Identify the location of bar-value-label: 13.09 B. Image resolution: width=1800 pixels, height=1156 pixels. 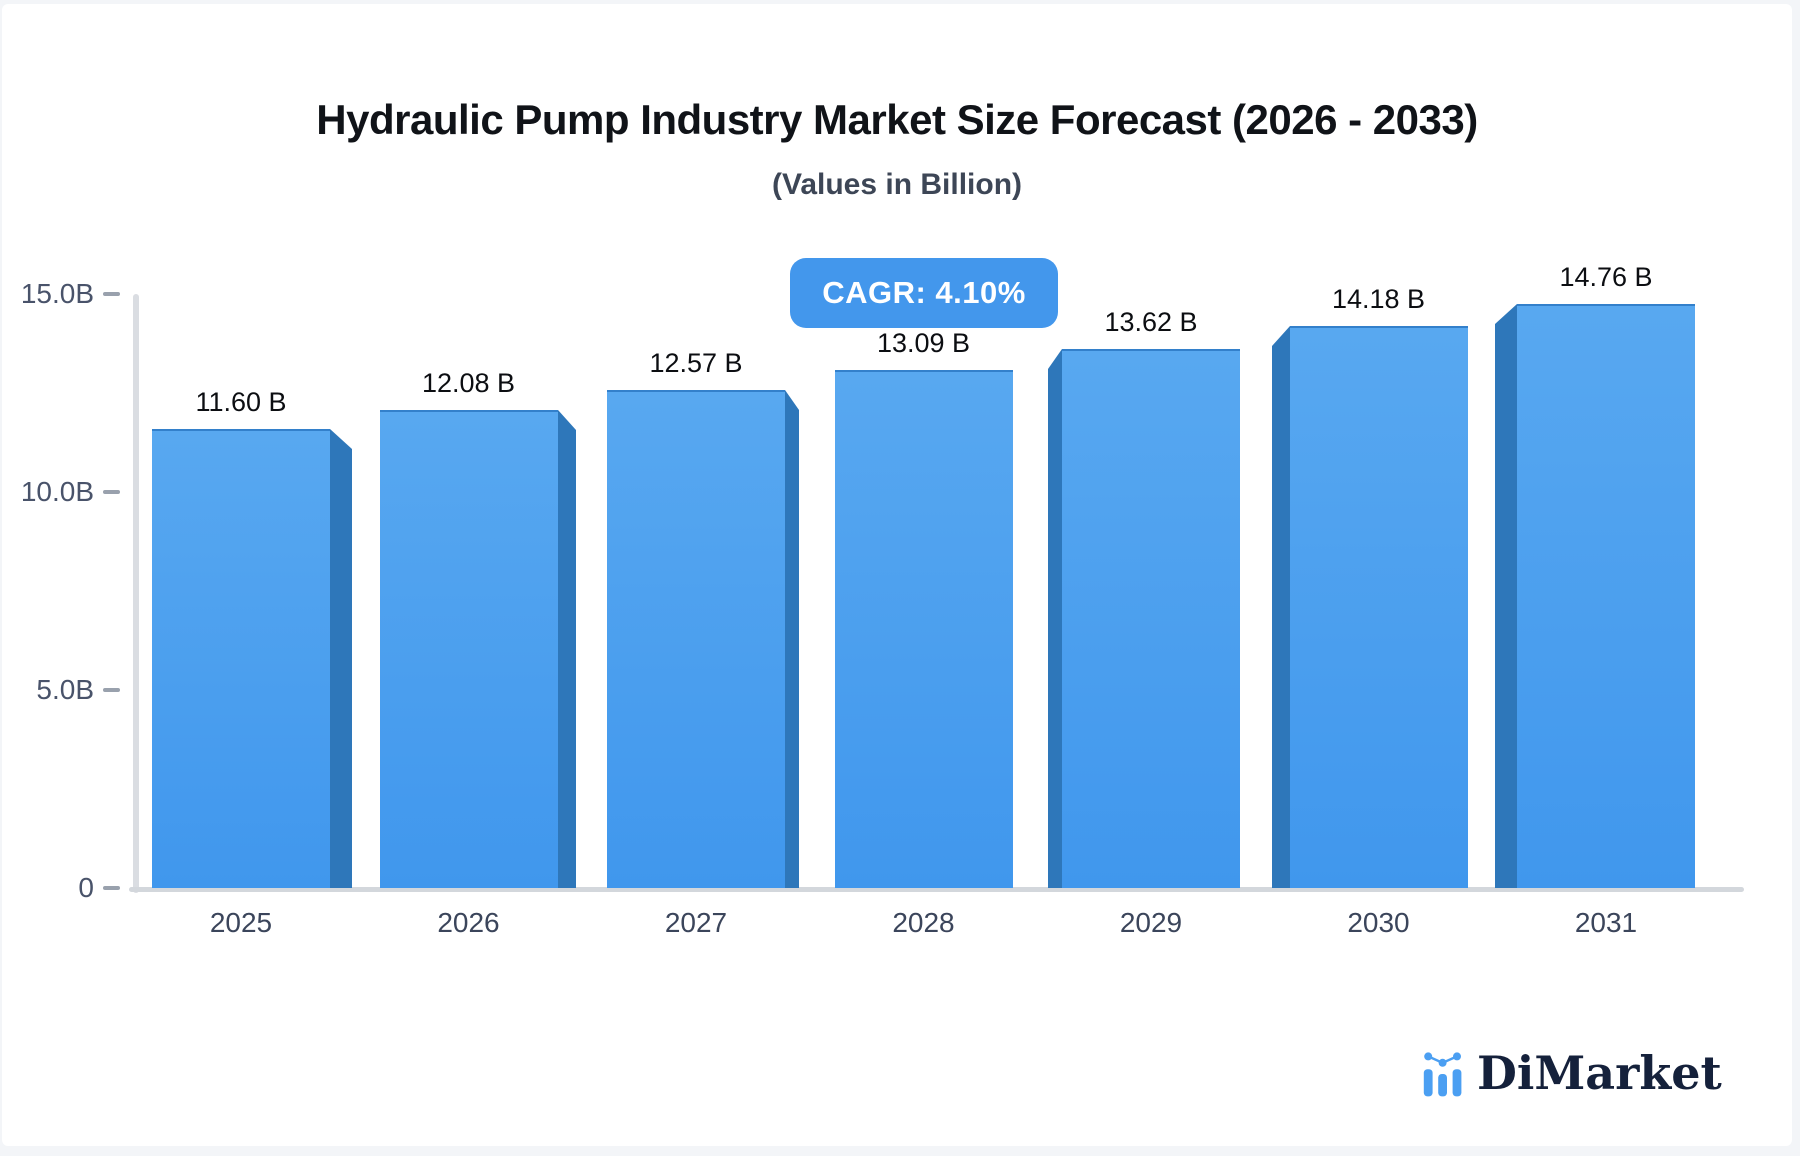
(923, 343).